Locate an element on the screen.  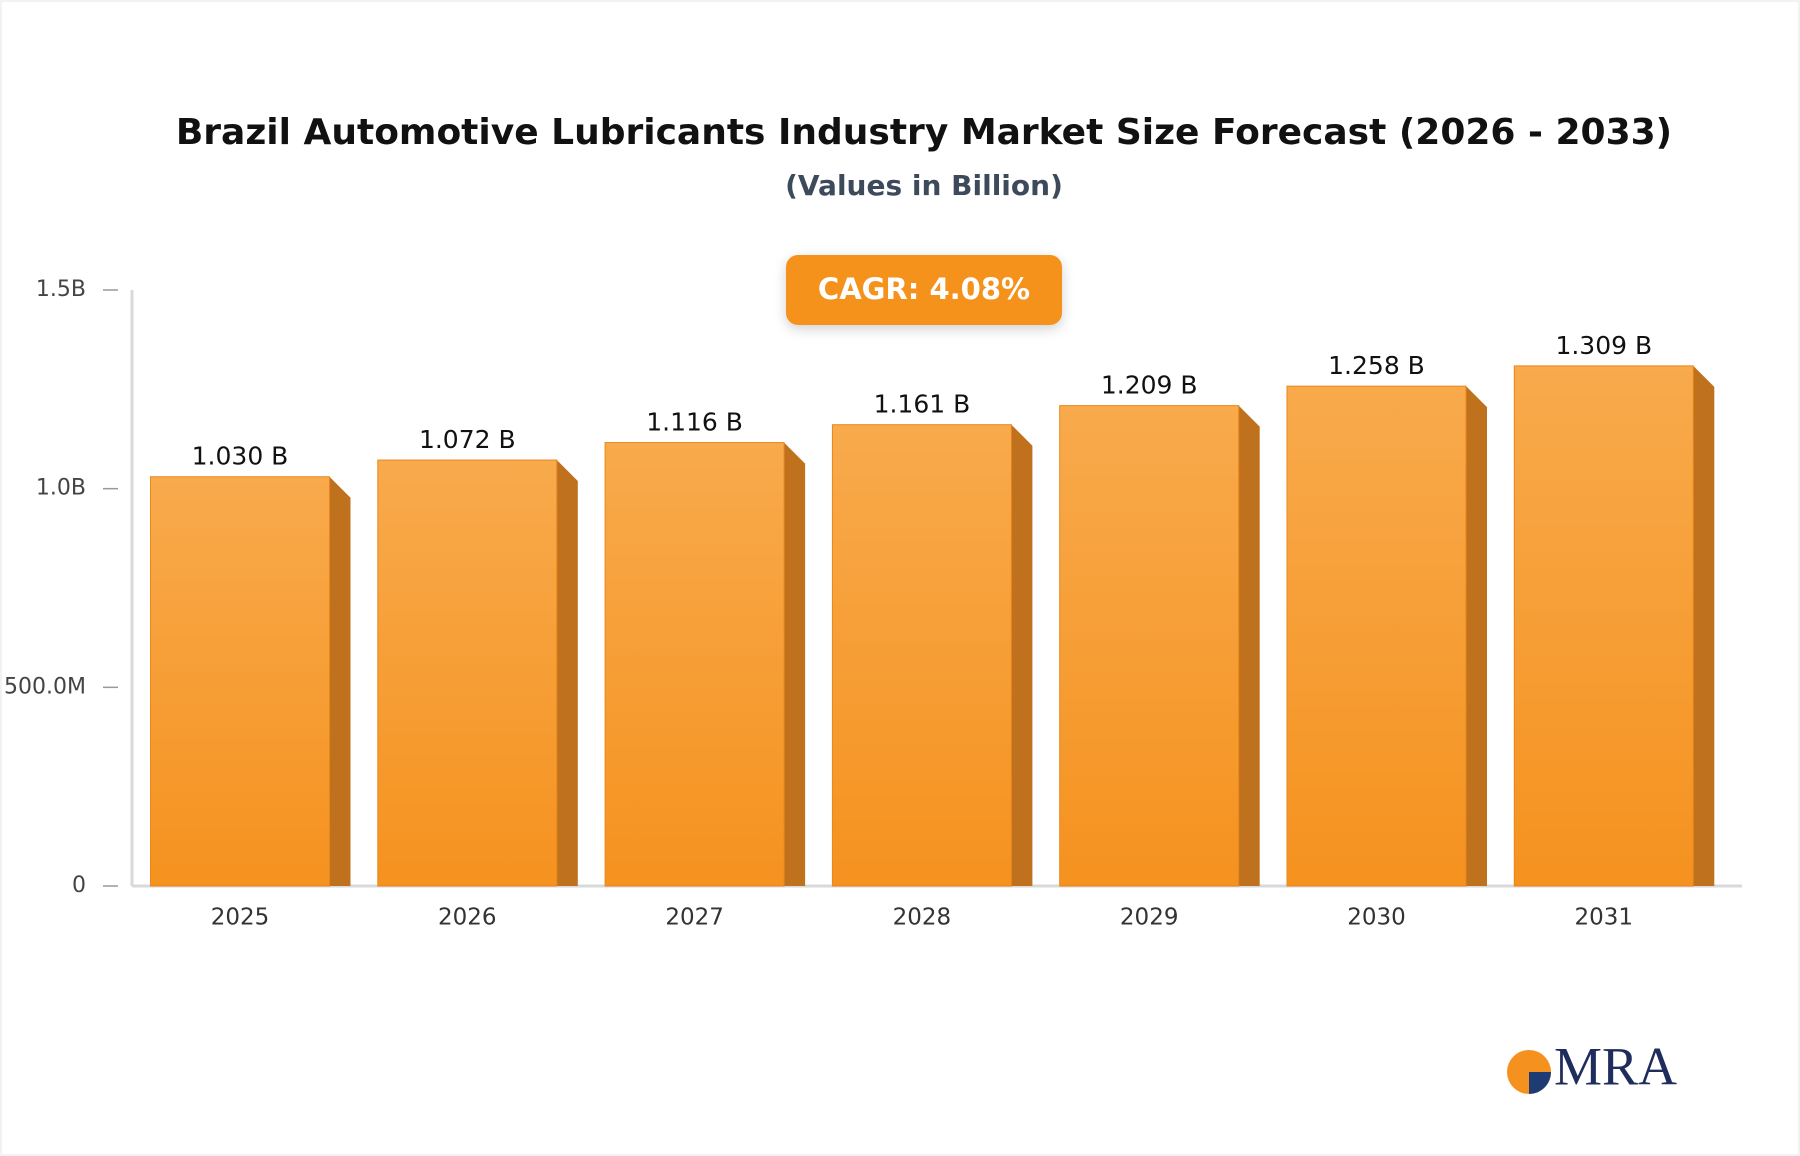
x-tick-label: 2025 is located at coordinates (240, 918).